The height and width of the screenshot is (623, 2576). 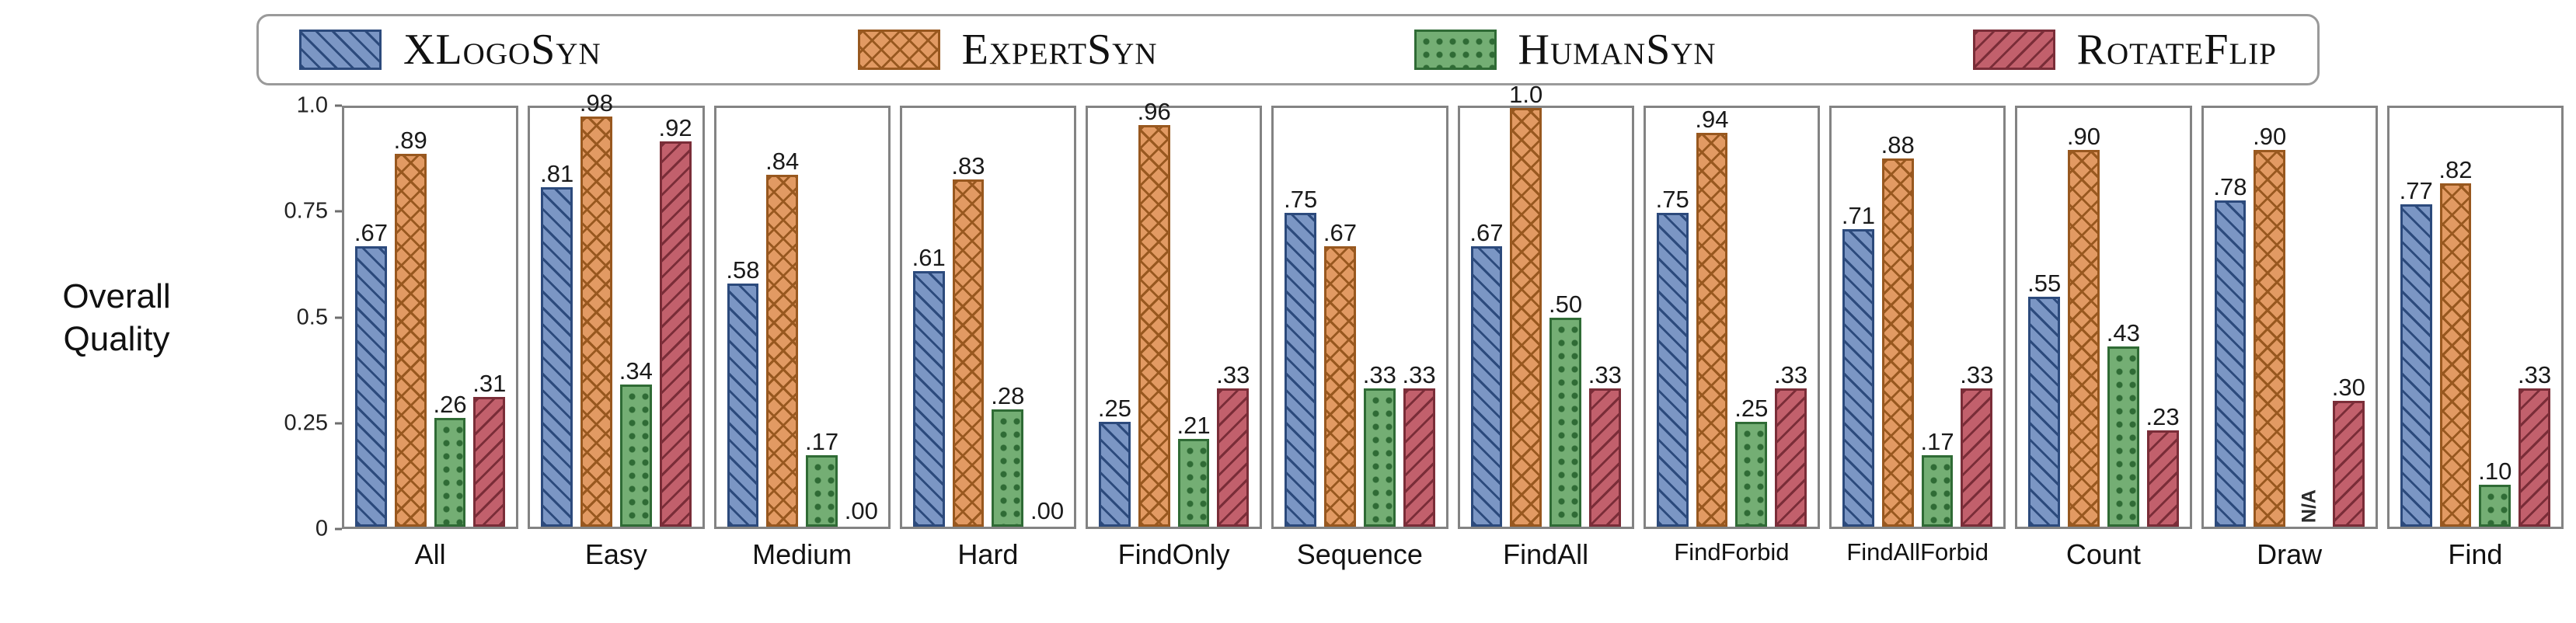 What do you see at coordinates (2044, 283) in the screenshot?
I see `bar-value-label: .55` at bounding box center [2044, 283].